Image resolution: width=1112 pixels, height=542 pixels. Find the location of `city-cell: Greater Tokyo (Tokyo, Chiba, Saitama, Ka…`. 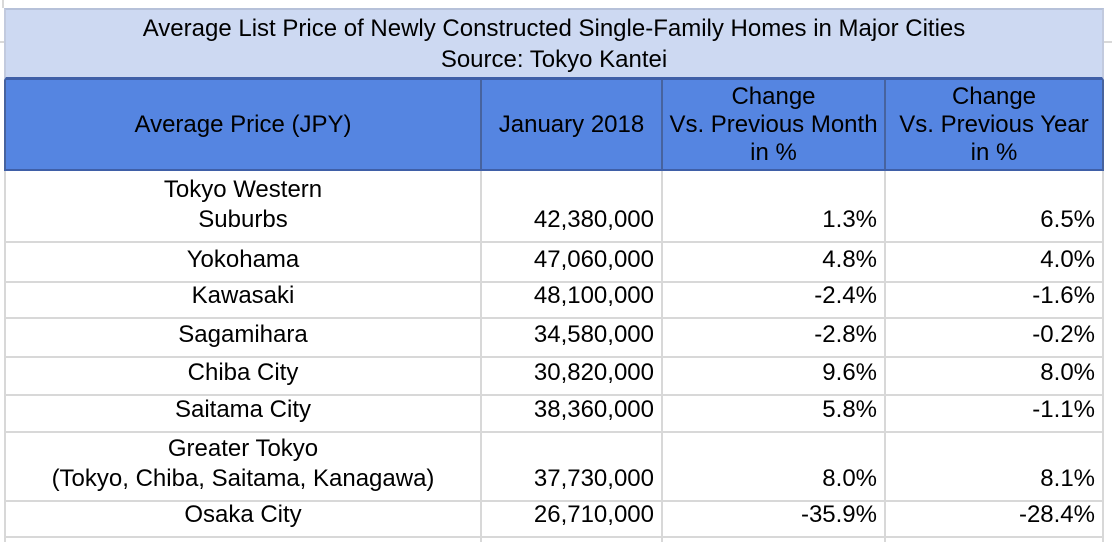

city-cell: Greater Tokyo (Tokyo, Chiba, Saitama, Ka… is located at coordinates (244, 466).